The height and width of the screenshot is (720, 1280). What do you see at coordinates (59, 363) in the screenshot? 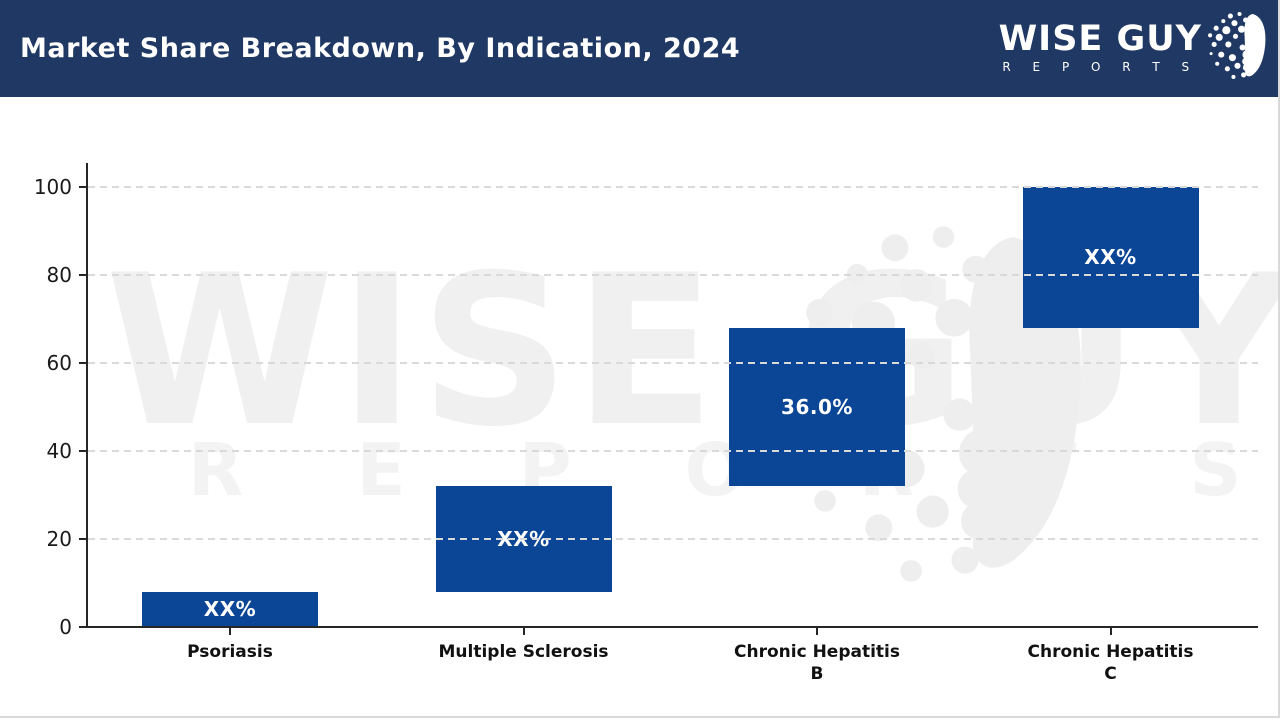
I see `y-tick-label: 60` at bounding box center [59, 363].